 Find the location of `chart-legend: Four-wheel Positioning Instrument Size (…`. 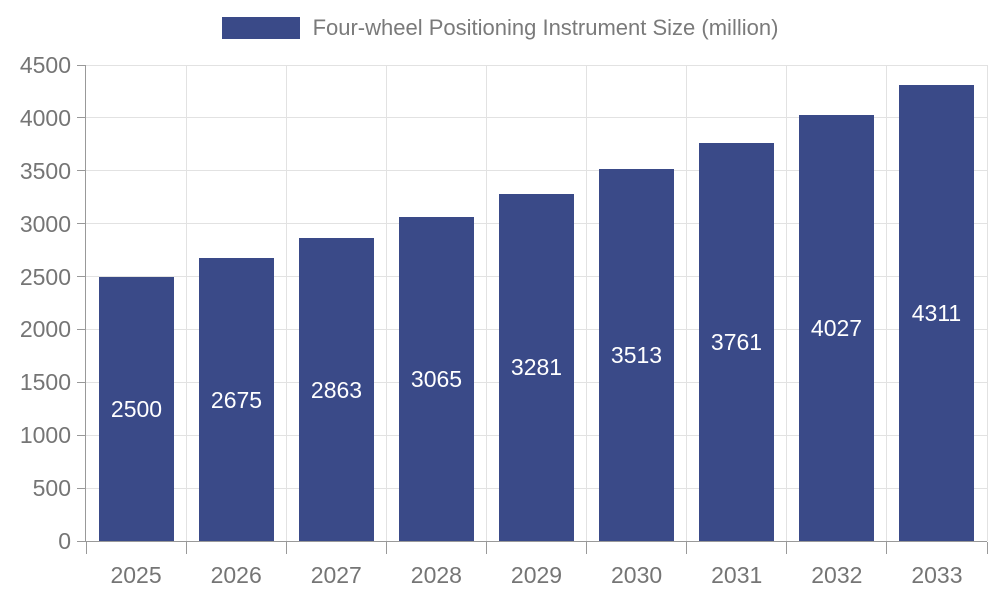

chart-legend: Four-wheel Positioning Instrument Size (… is located at coordinates (500, 28).